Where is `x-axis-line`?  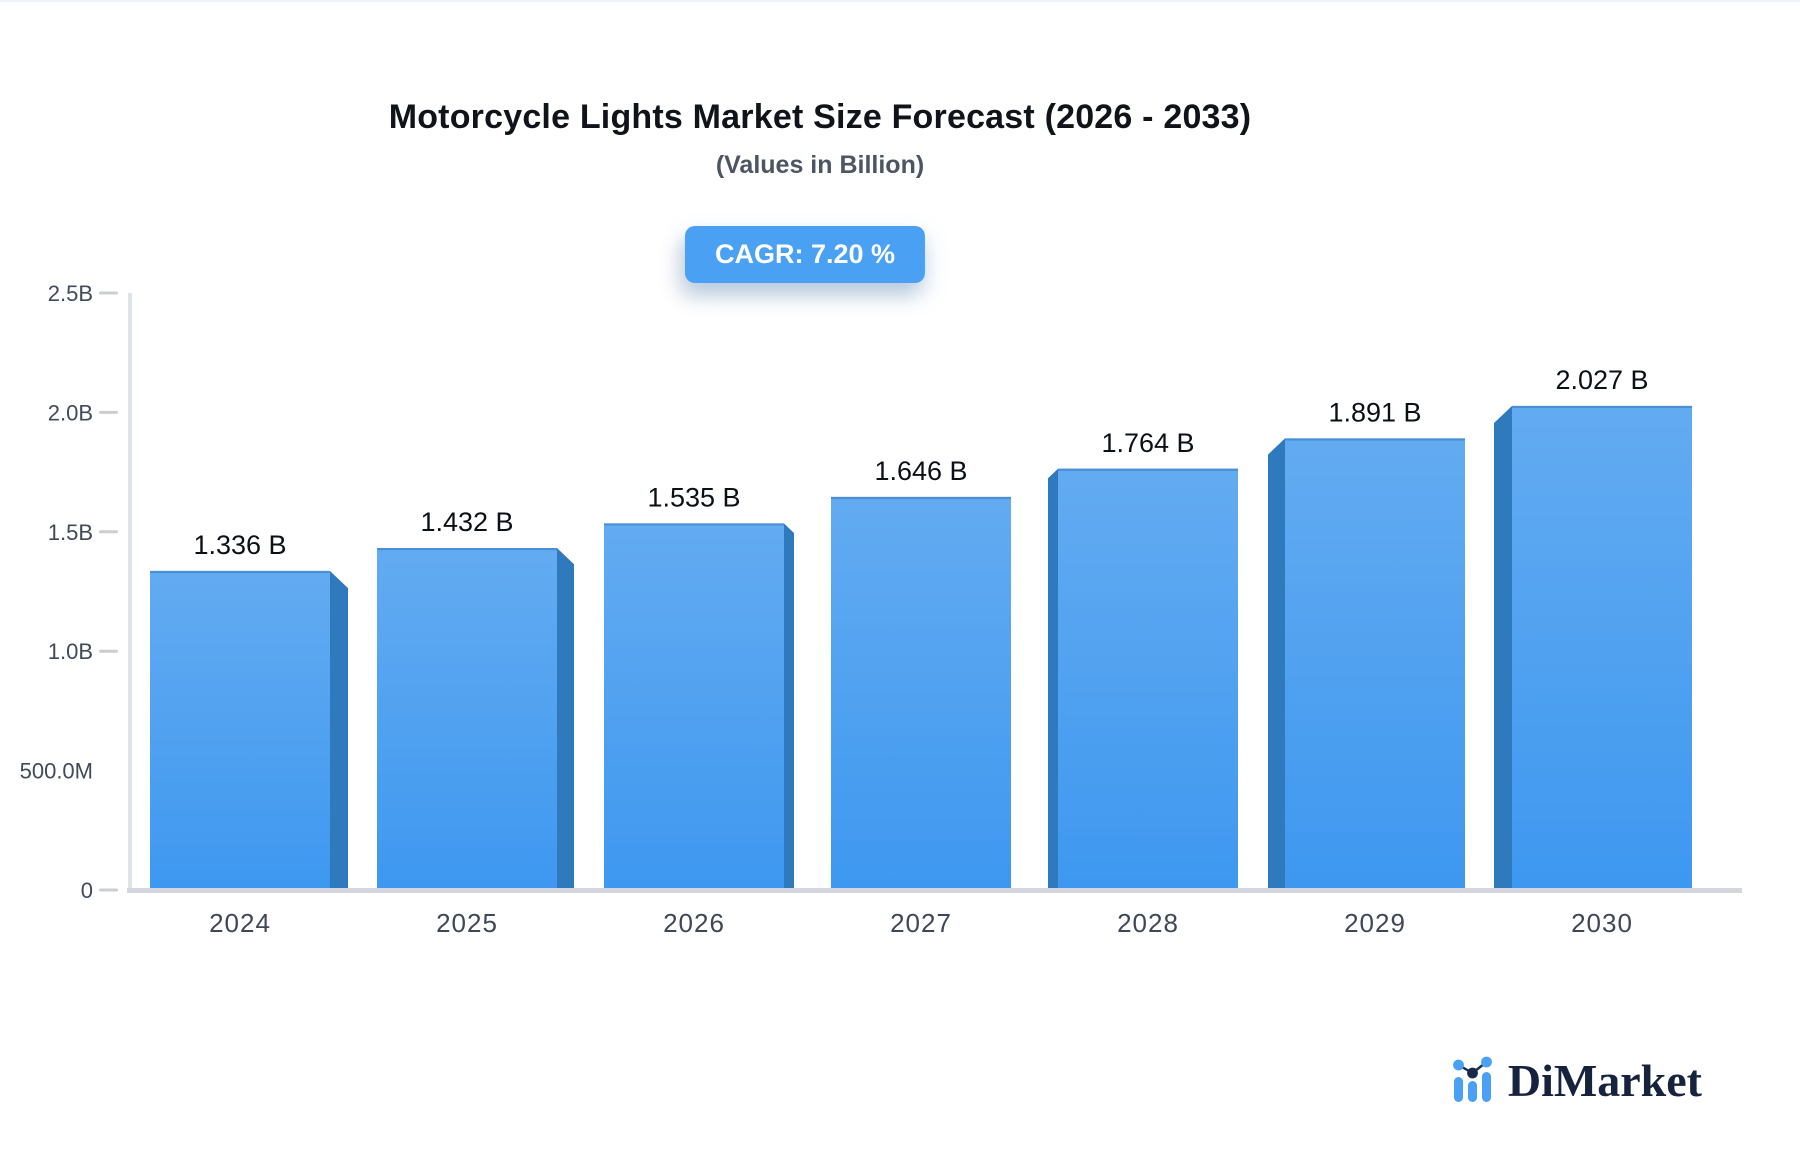 x-axis-line is located at coordinates (934, 890).